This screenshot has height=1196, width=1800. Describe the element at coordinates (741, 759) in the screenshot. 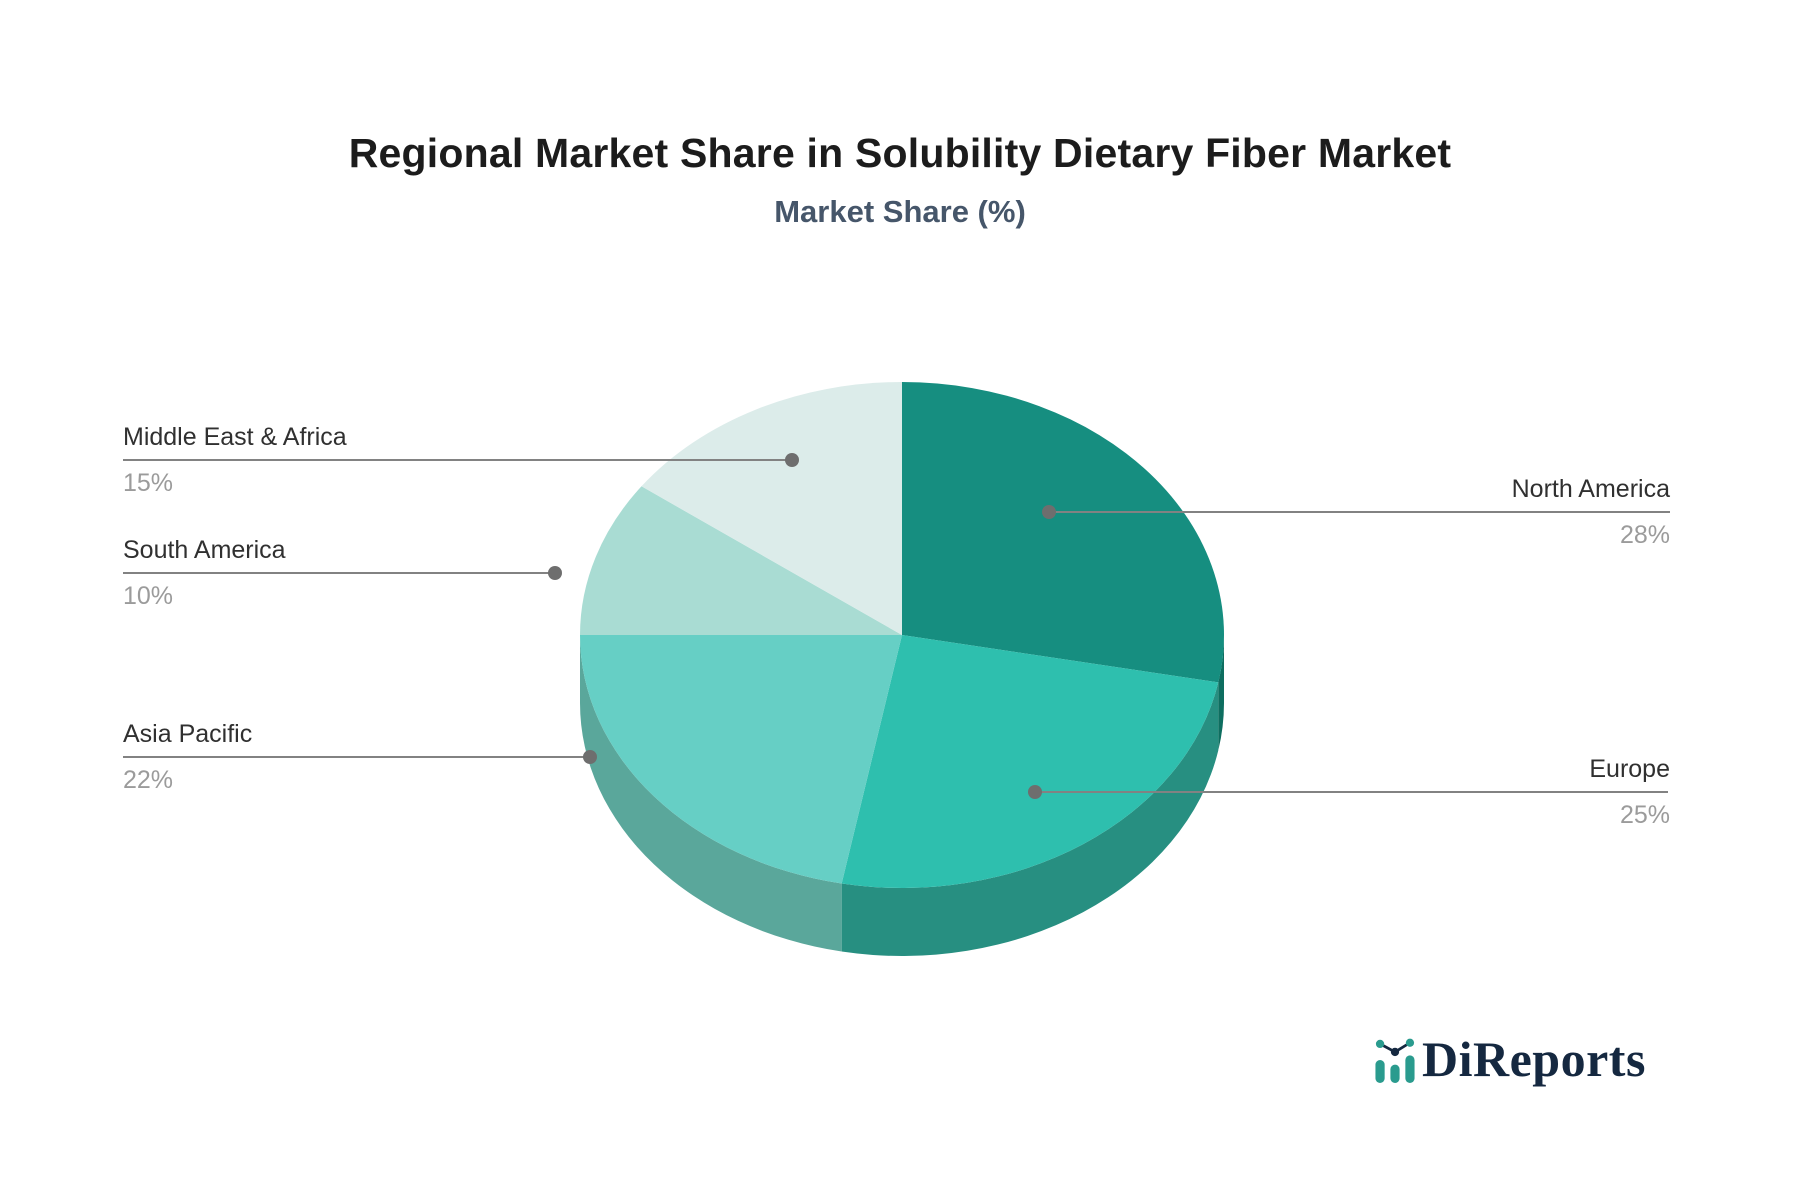

I see `pie-slice-asia-pacific` at that location.